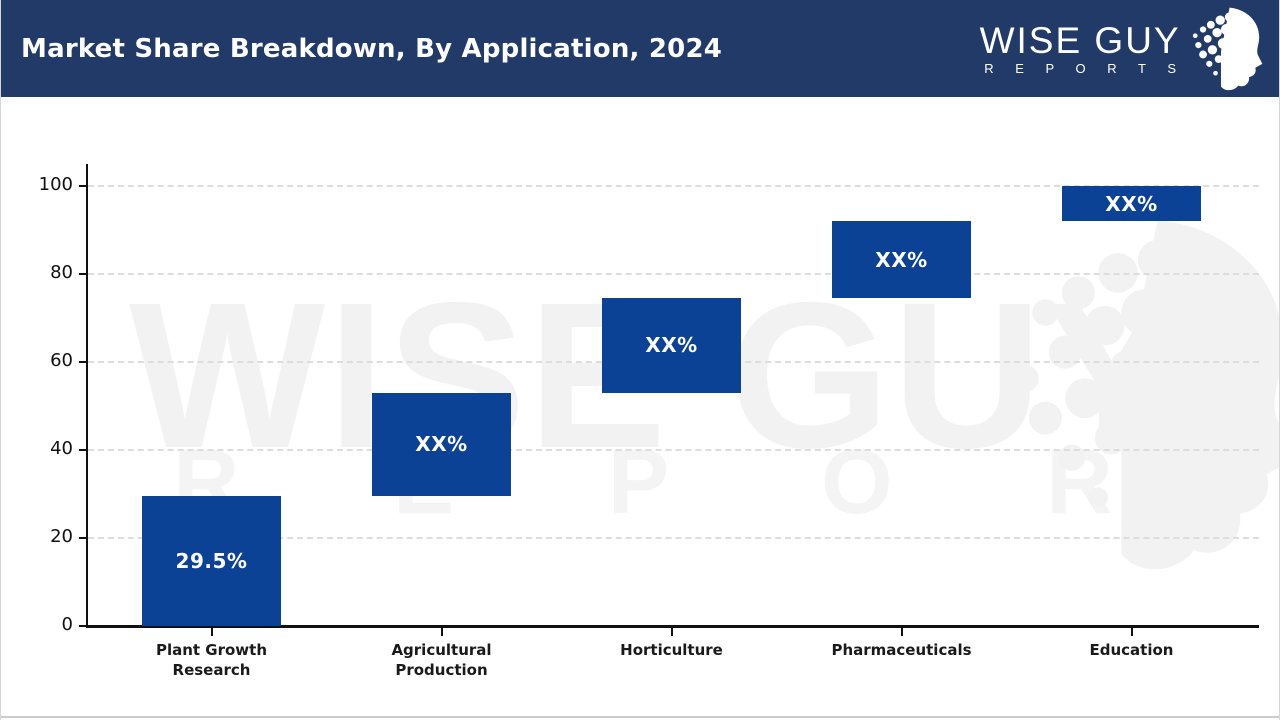 This screenshot has width=1280, height=720. I want to click on x-category-label-education: Education, so click(1131, 650).